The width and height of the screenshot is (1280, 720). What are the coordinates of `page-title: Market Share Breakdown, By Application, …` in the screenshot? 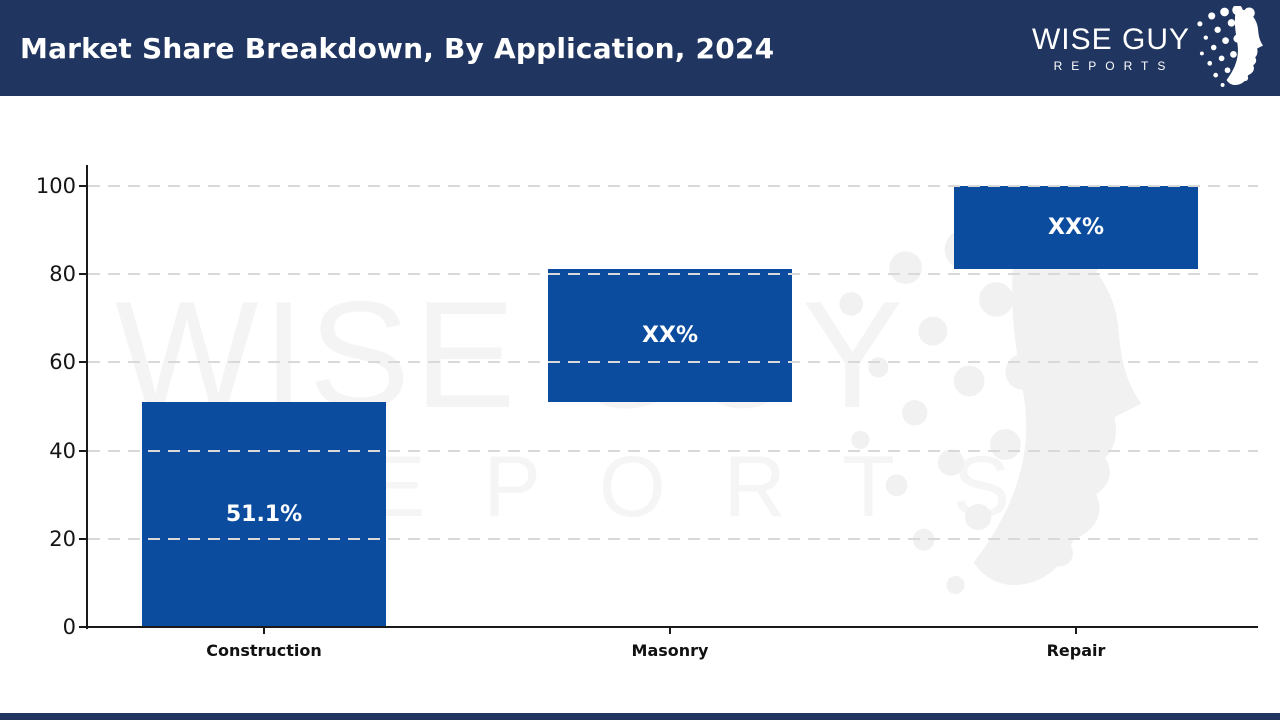 It's located at (397, 48).